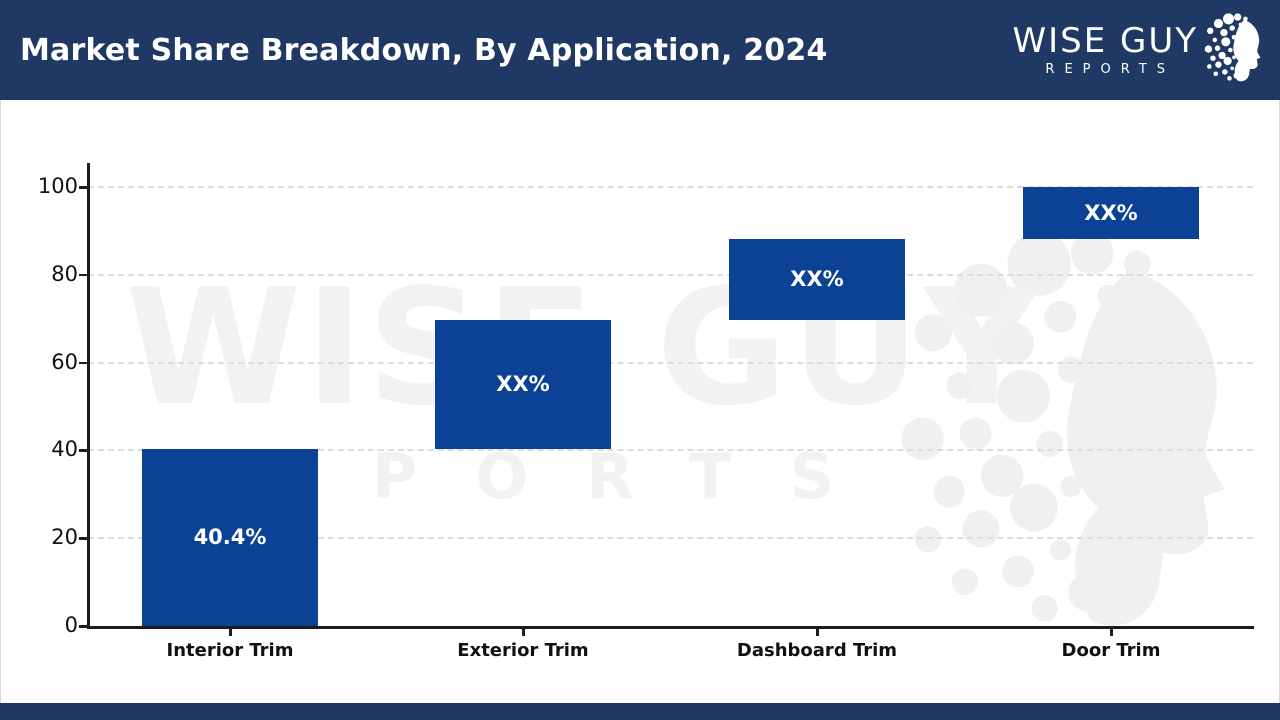 The height and width of the screenshot is (720, 1280). I want to click on brand-logo-text: WISE GUY REPORTS, so click(1105, 49).